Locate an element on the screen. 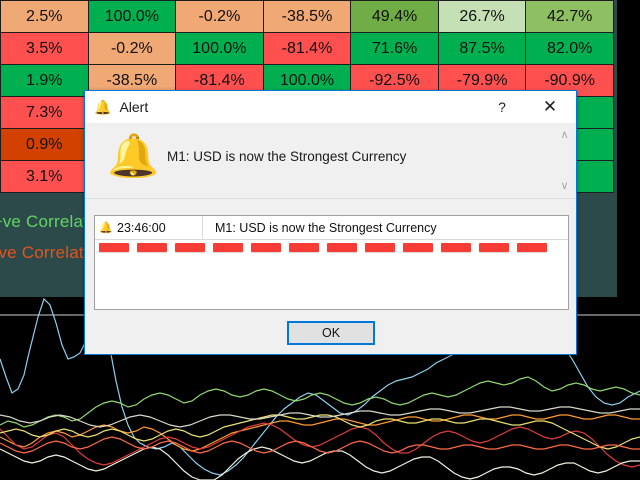 This screenshot has width=640, height=480. matrix-cell: 26.7% is located at coordinates (482, 16).